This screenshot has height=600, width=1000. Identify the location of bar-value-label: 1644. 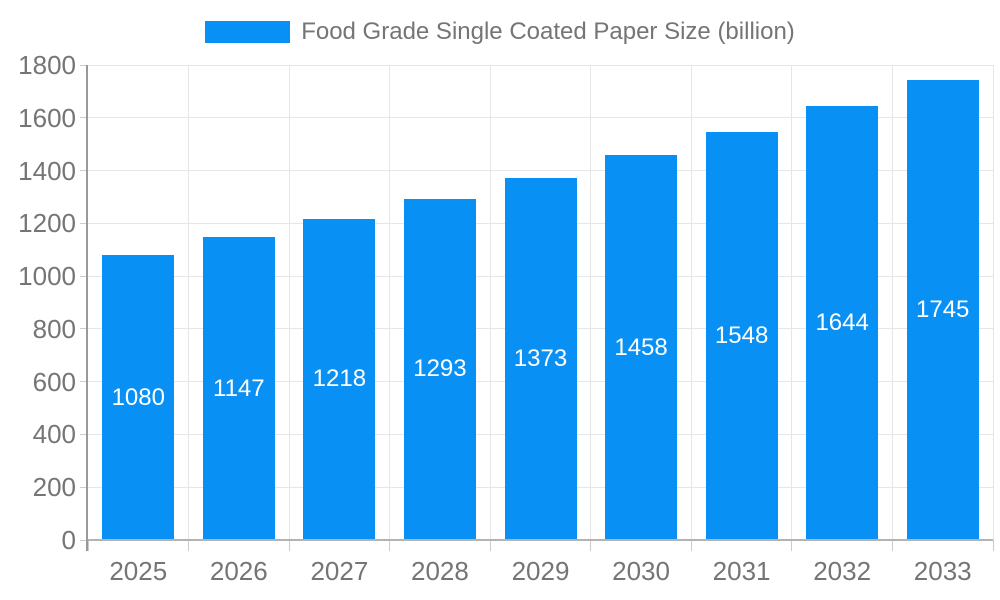
(842, 323).